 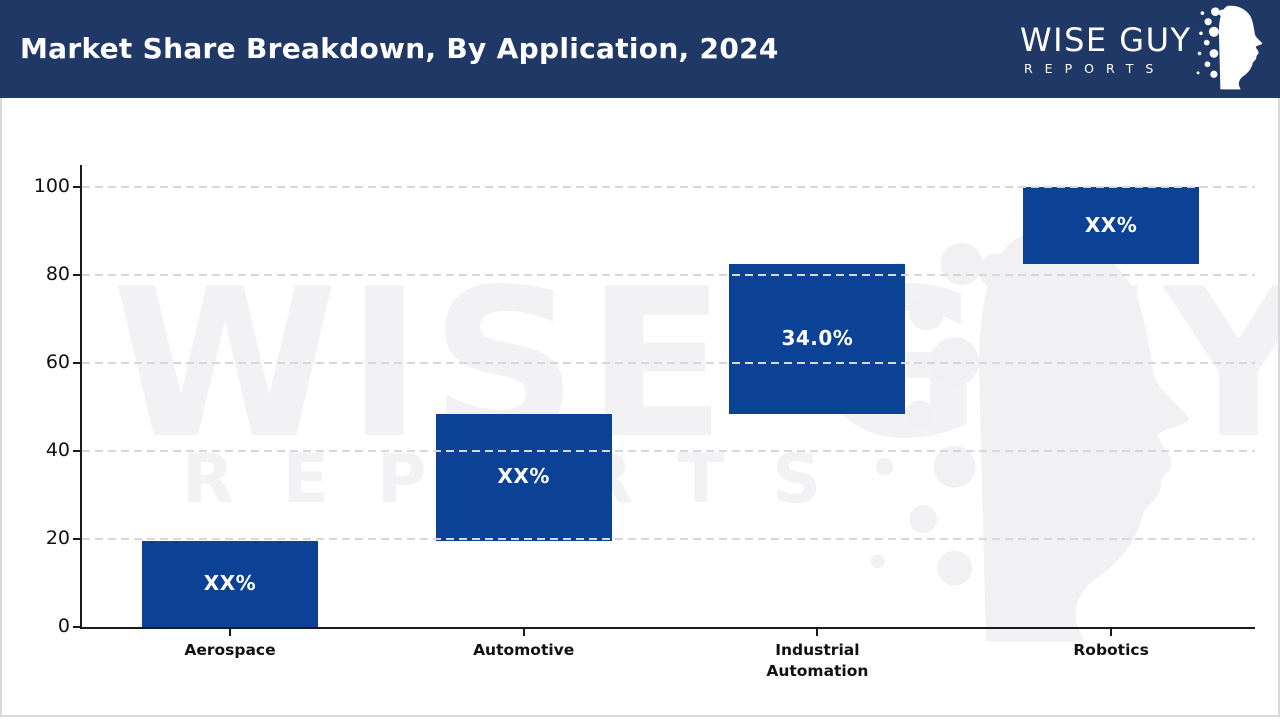 What do you see at coordinates (57, 274) in the screenshot?
I see `y-tick-label: 80` at bounding box center [57, 274].